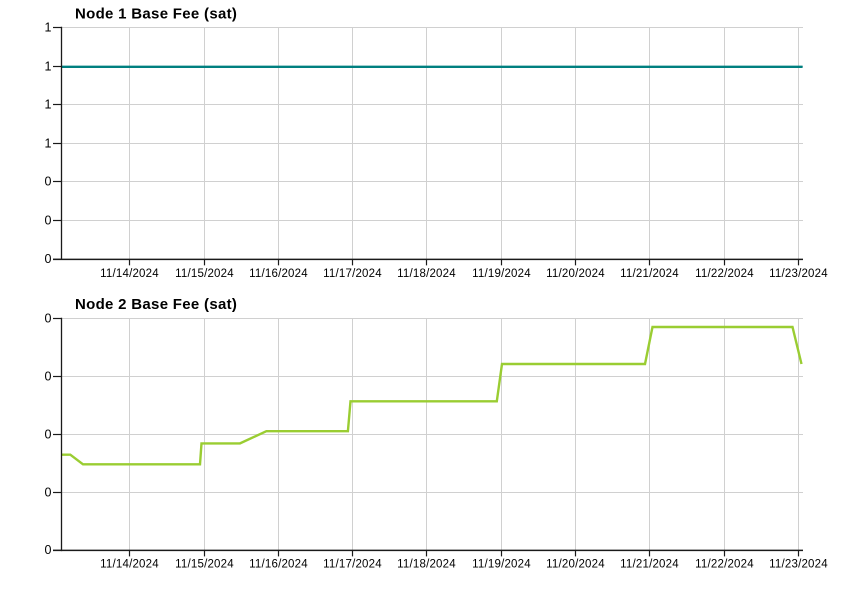 The height and width of the screenshot is (600, 860). Describe the element at coordinates (156, 304) in the screenshot. I see `svg-text: Node 2 Base Fee (sat)` at that location.